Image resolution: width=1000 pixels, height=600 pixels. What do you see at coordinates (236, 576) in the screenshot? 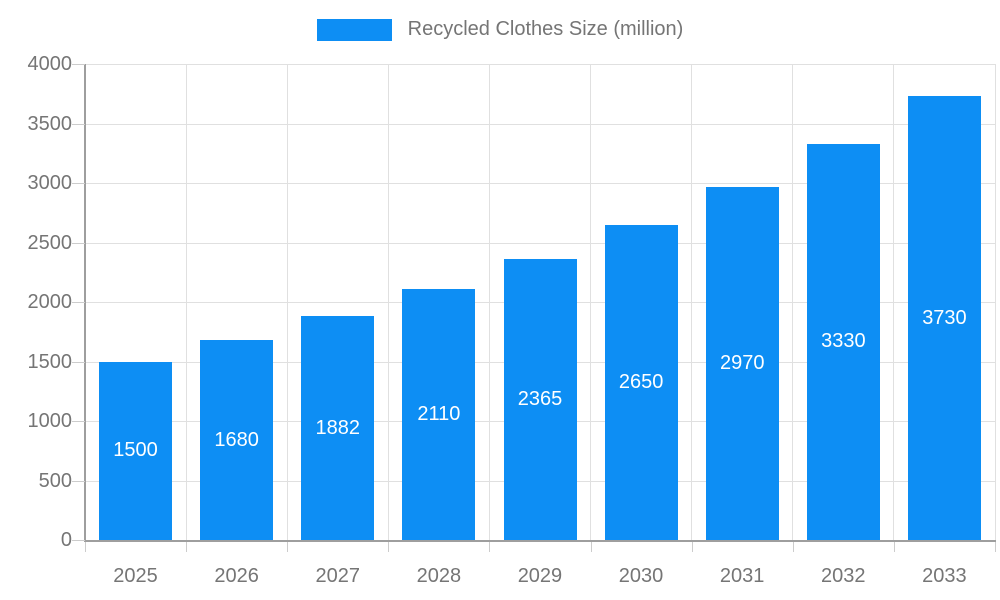
I see `x-axis-label: 2026` at bounding box center [236, 576].